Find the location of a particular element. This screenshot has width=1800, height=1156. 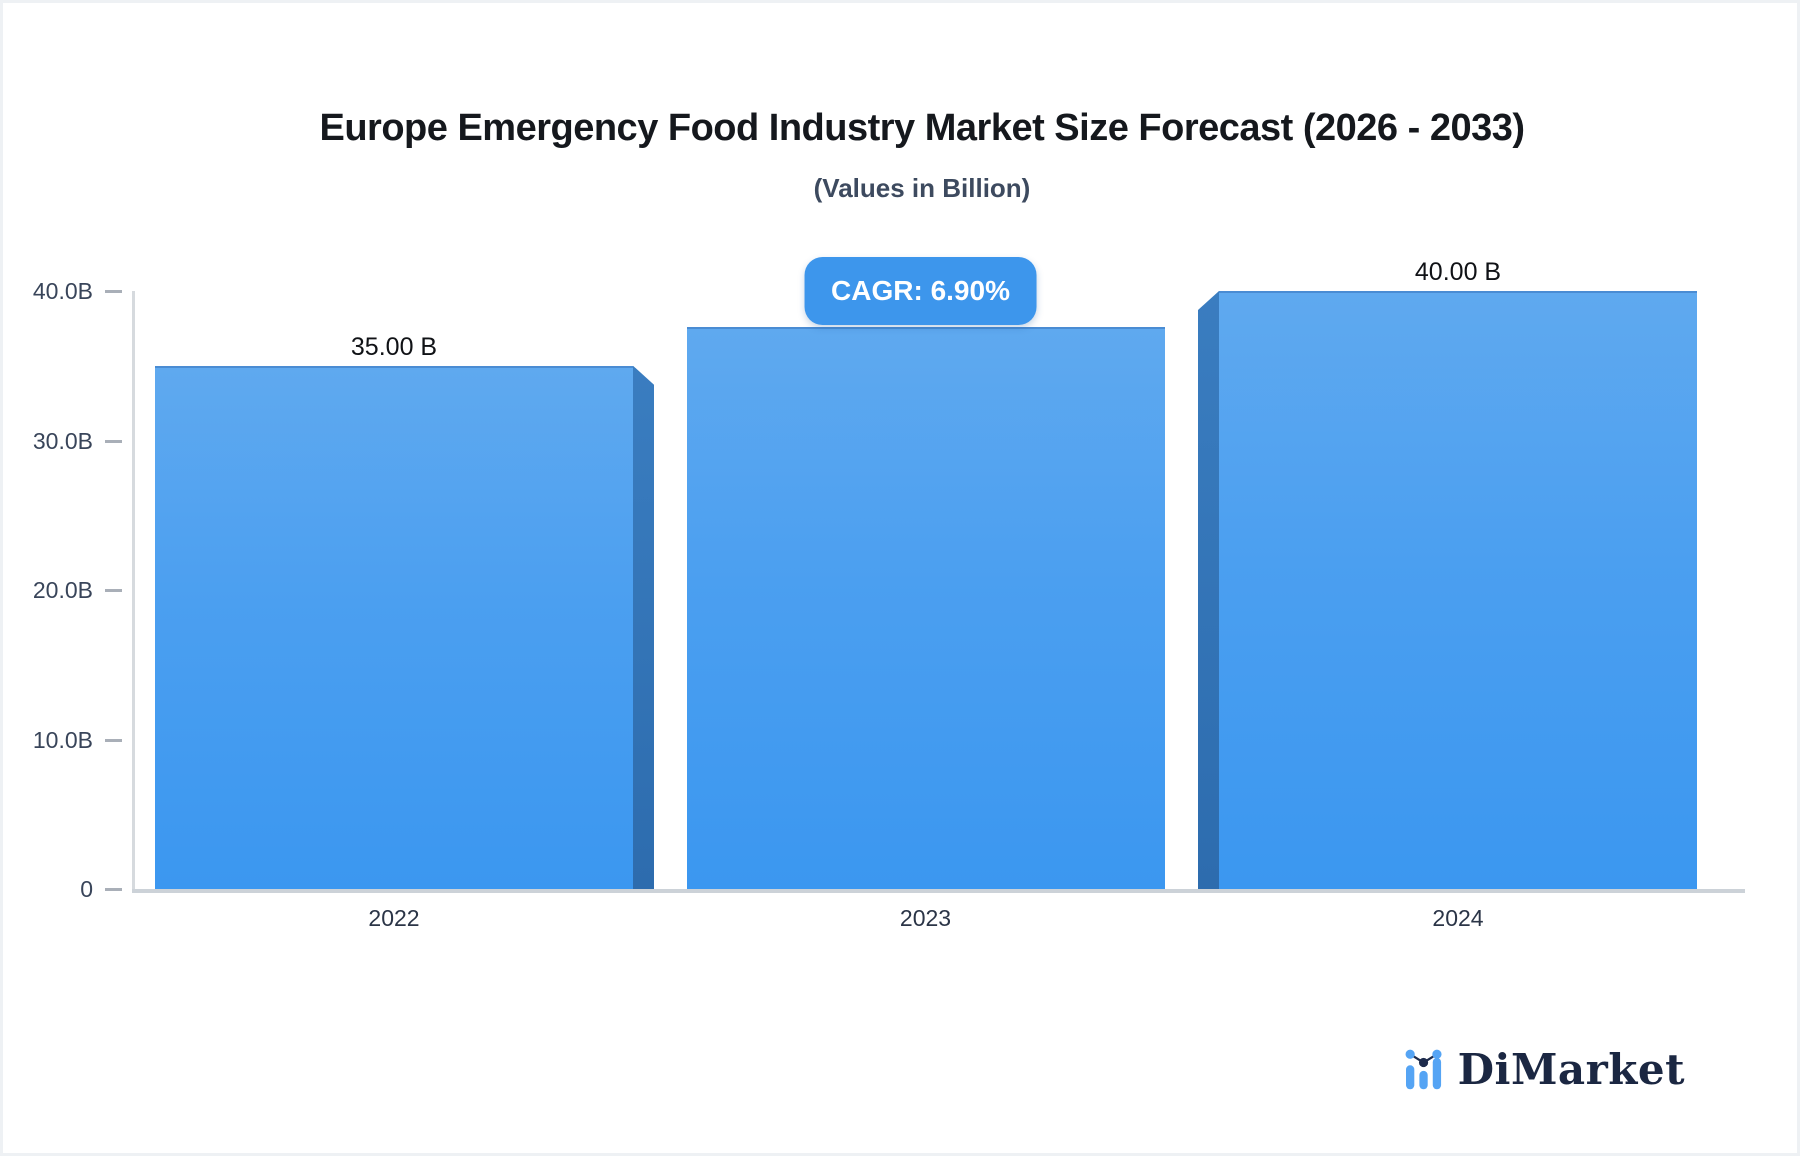

bar-value-label: 35.00 B is located at coordinates (394, 346).